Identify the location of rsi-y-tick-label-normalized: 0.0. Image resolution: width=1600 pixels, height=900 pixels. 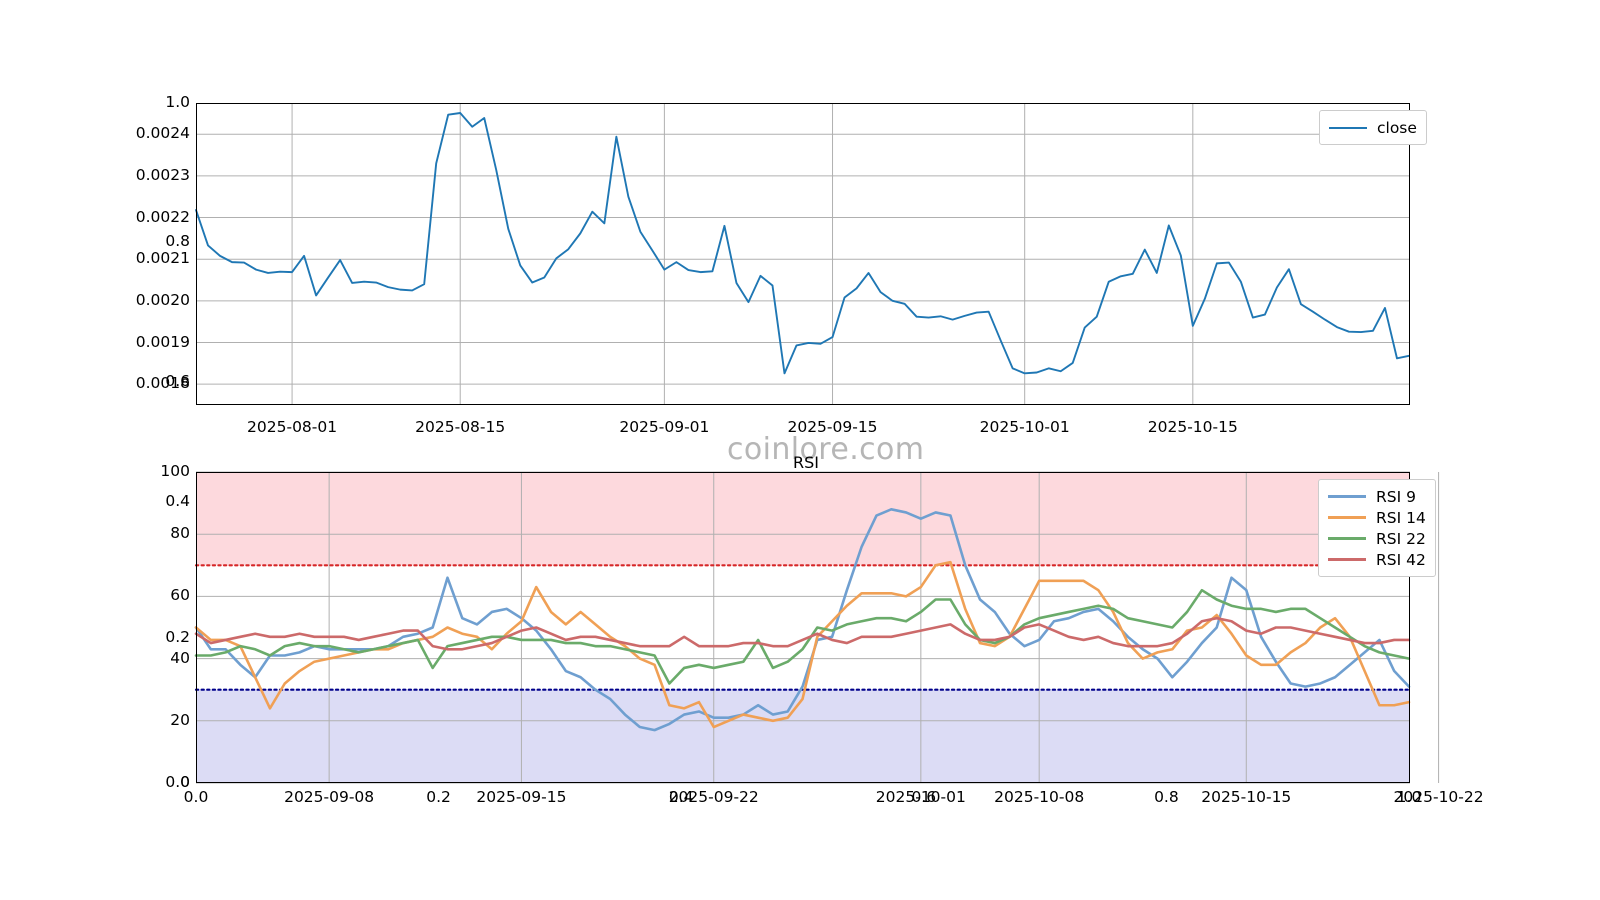
(177, 782).